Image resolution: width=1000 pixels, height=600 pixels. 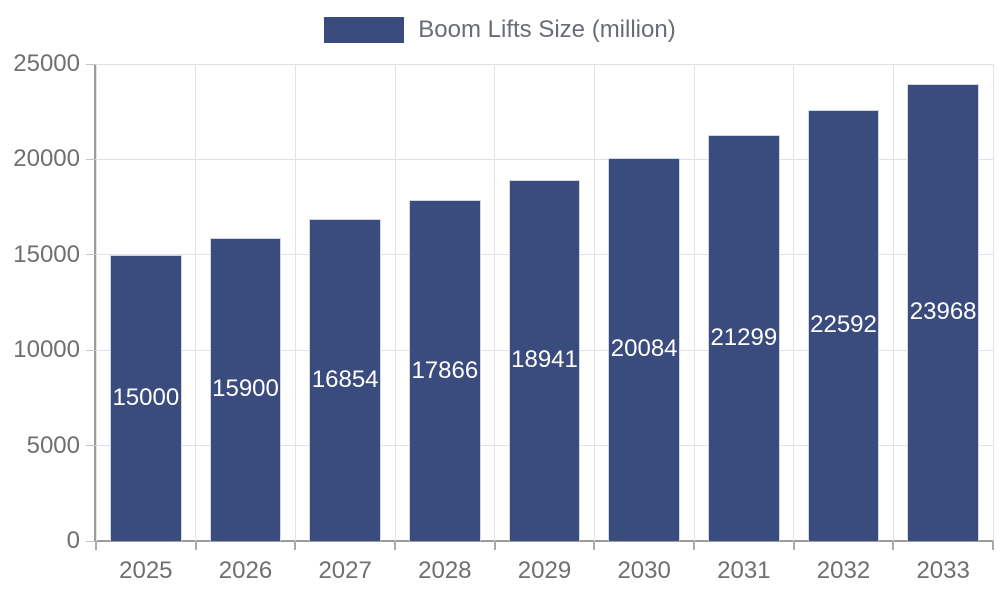 What do you see at coordinates (445, 570) in the screenshot?
I see `x-tick-label-2028: 2028` at bounding box center [445, 570].